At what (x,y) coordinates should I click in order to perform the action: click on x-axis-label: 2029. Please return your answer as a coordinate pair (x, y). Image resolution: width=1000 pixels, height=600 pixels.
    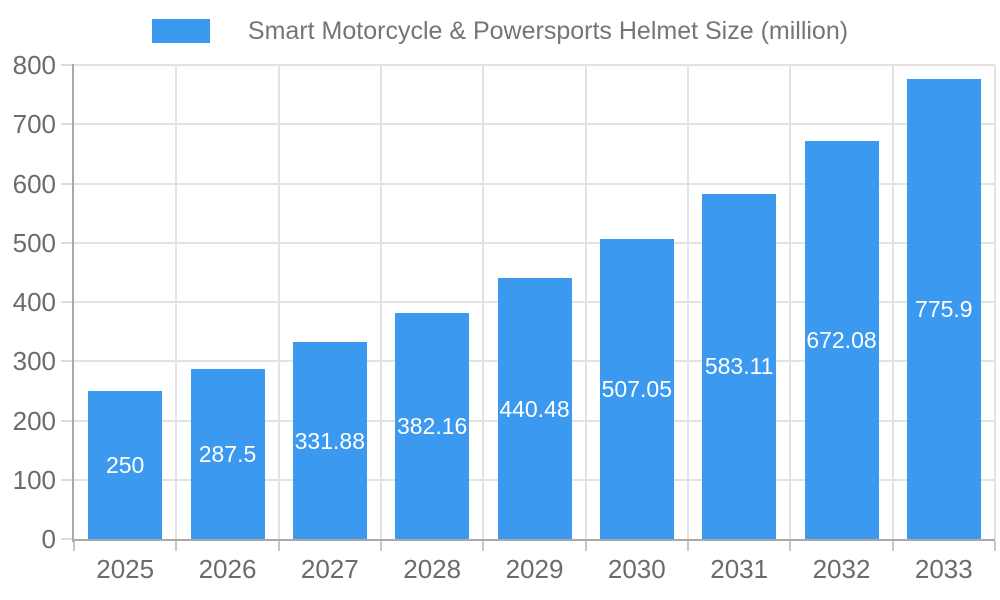
    Looking at the image, I should click on (534, 569).